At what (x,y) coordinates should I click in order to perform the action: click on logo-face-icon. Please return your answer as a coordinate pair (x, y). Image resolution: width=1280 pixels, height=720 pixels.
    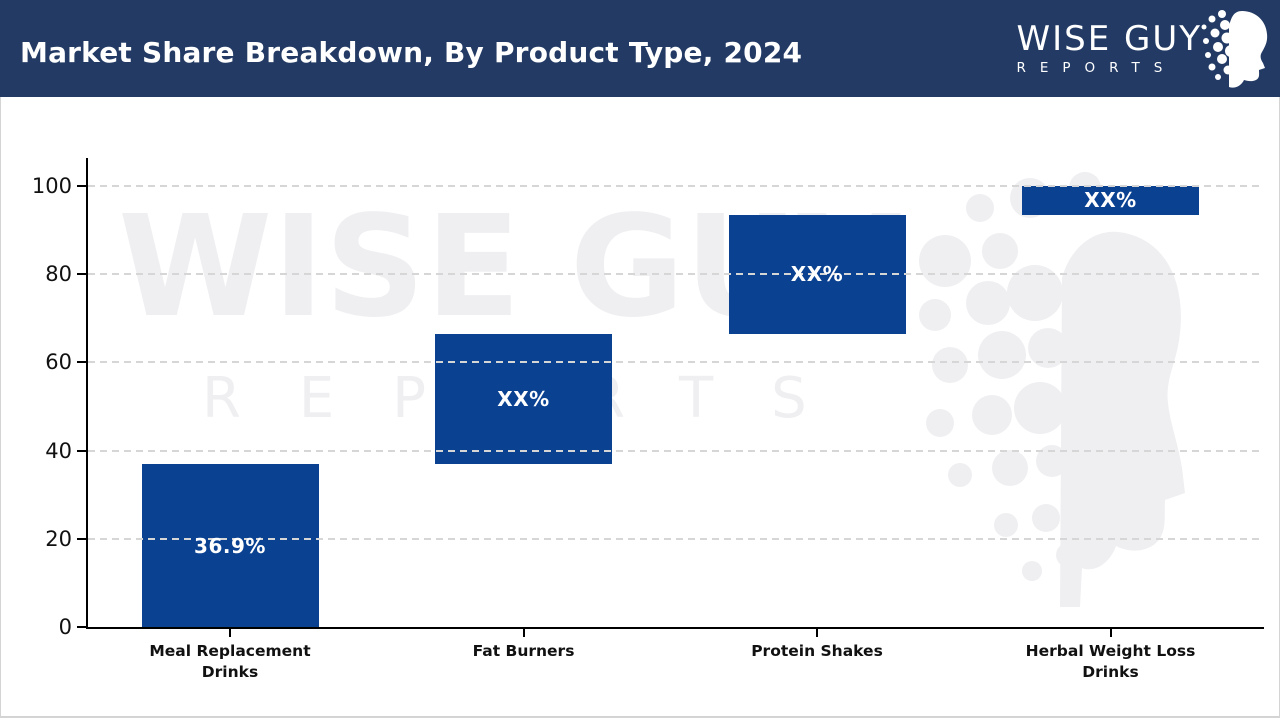
    Looking at the image, I should click on (1234, 49).